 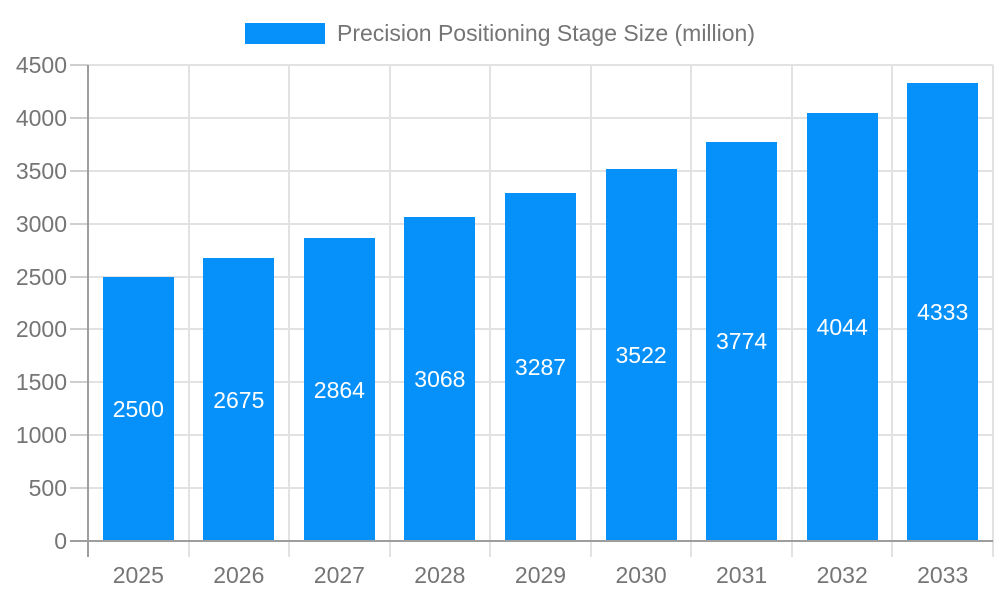 I want to click on bar-value-label: 3774, so click(x=742, y=341).